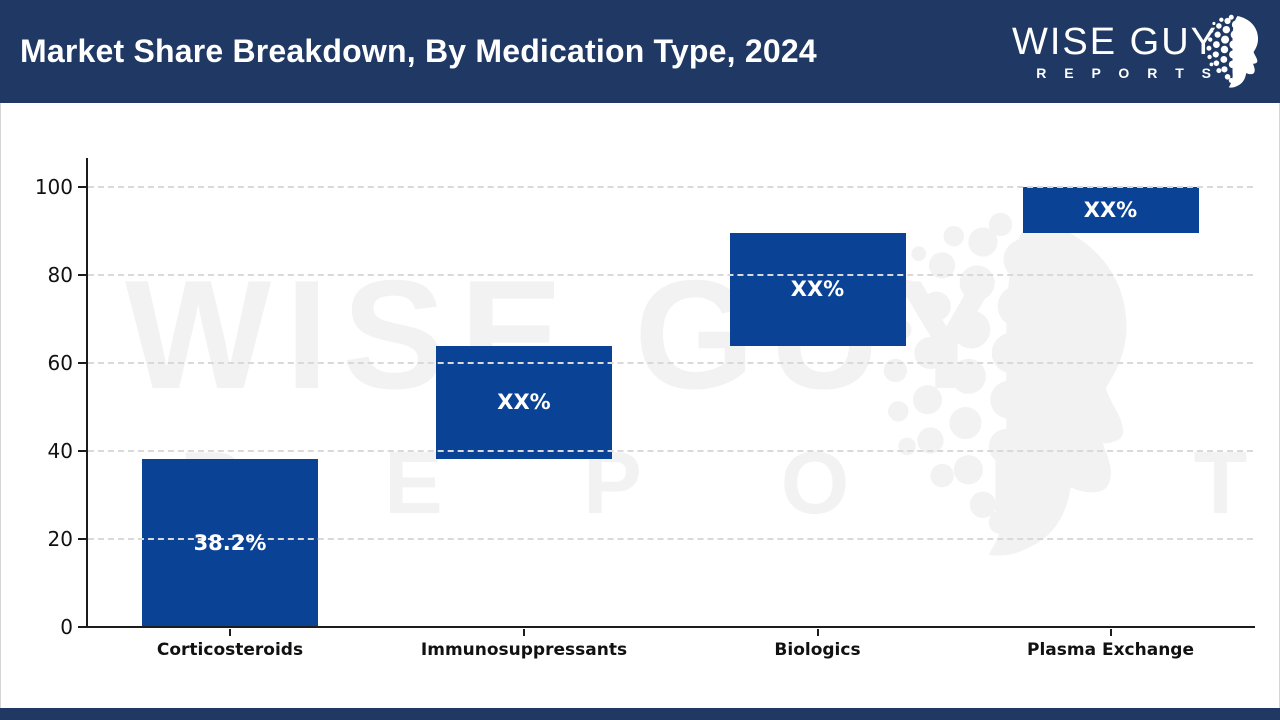 The width and height of the screenshot is (1280, 720). What do you see at coordinates (1110, 650) in the screenshot?
I see `category-label-plasma-exchange: Plasma Exchange` at bounding box center [1110, 650].